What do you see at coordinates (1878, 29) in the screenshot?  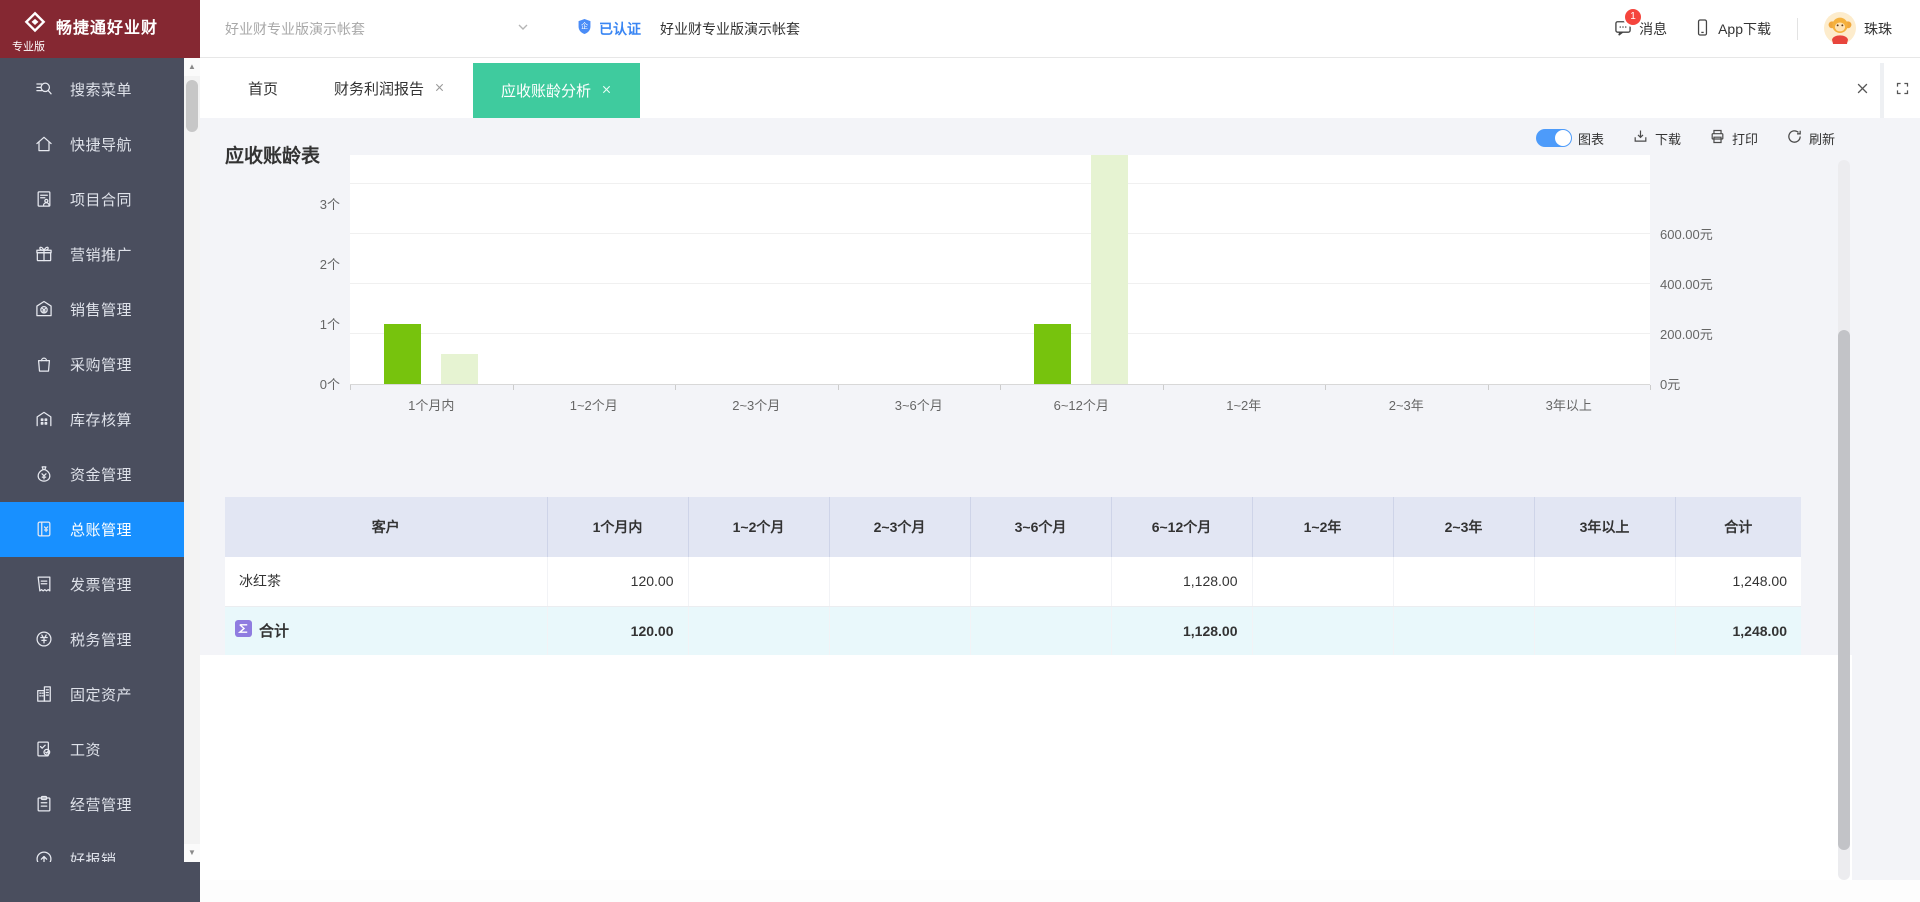 I see `user-name: 珠珠` at bounding box center [1878, 29].